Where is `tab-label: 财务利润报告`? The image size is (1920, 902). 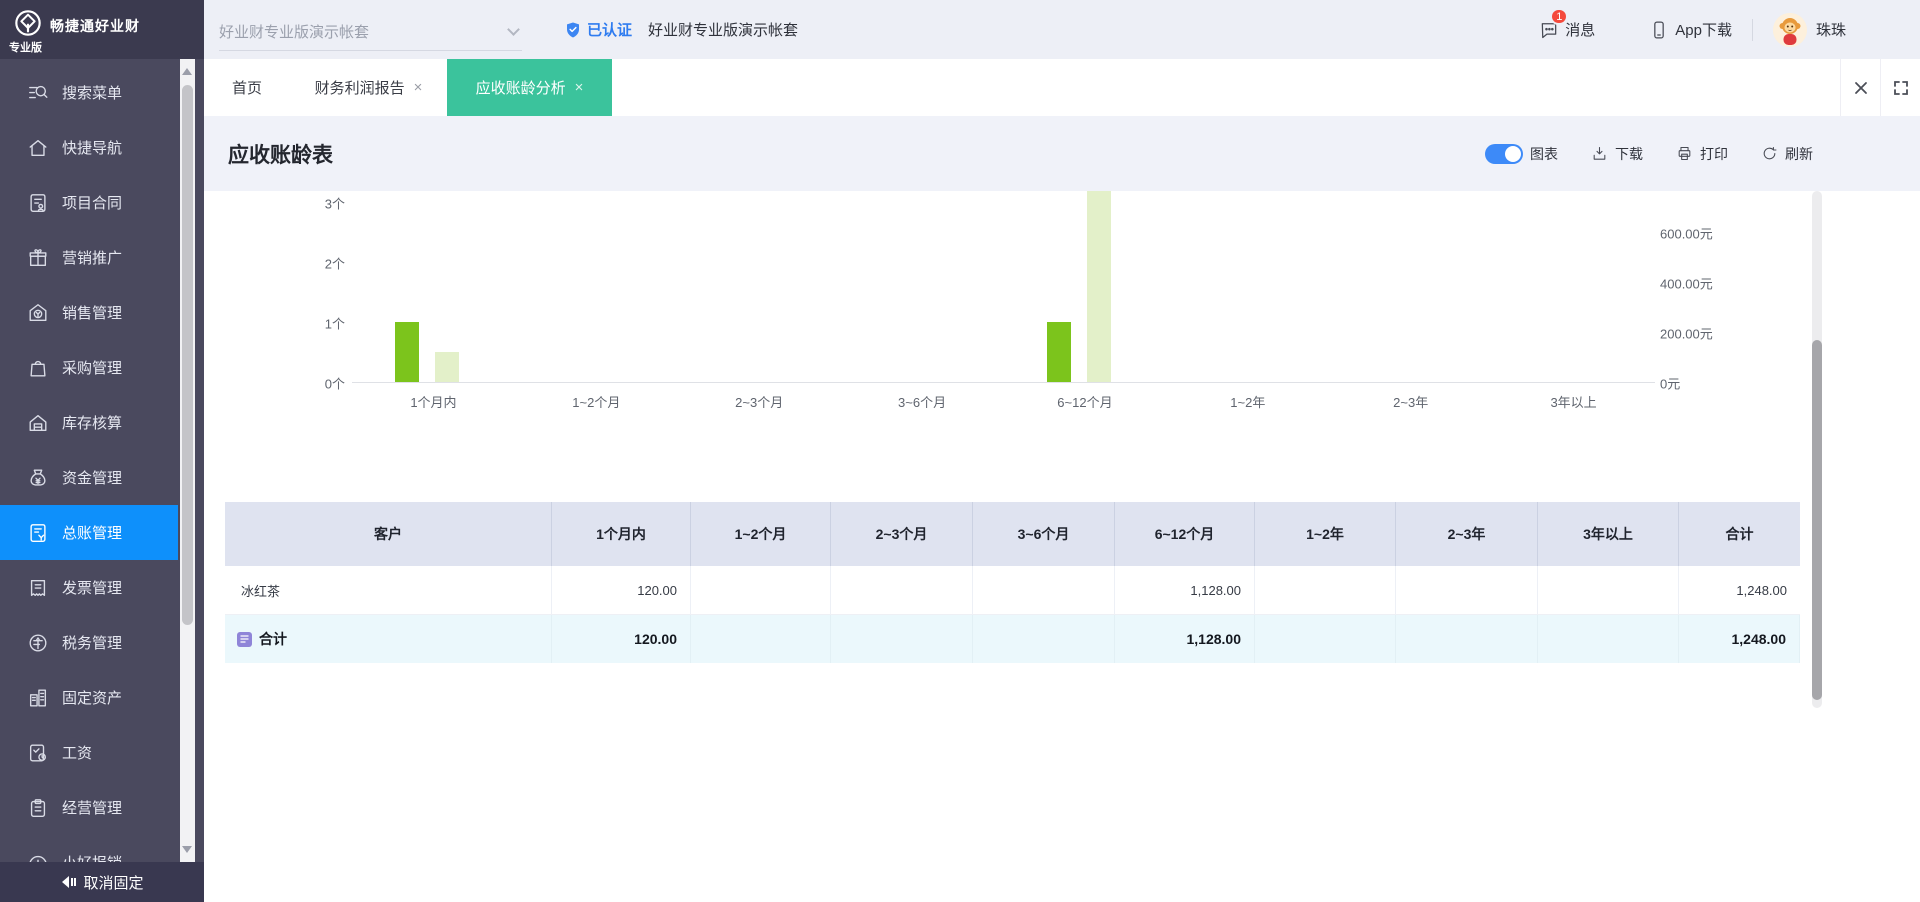
tab-label: 财务利润报告 is located at coordinates (359, 88).